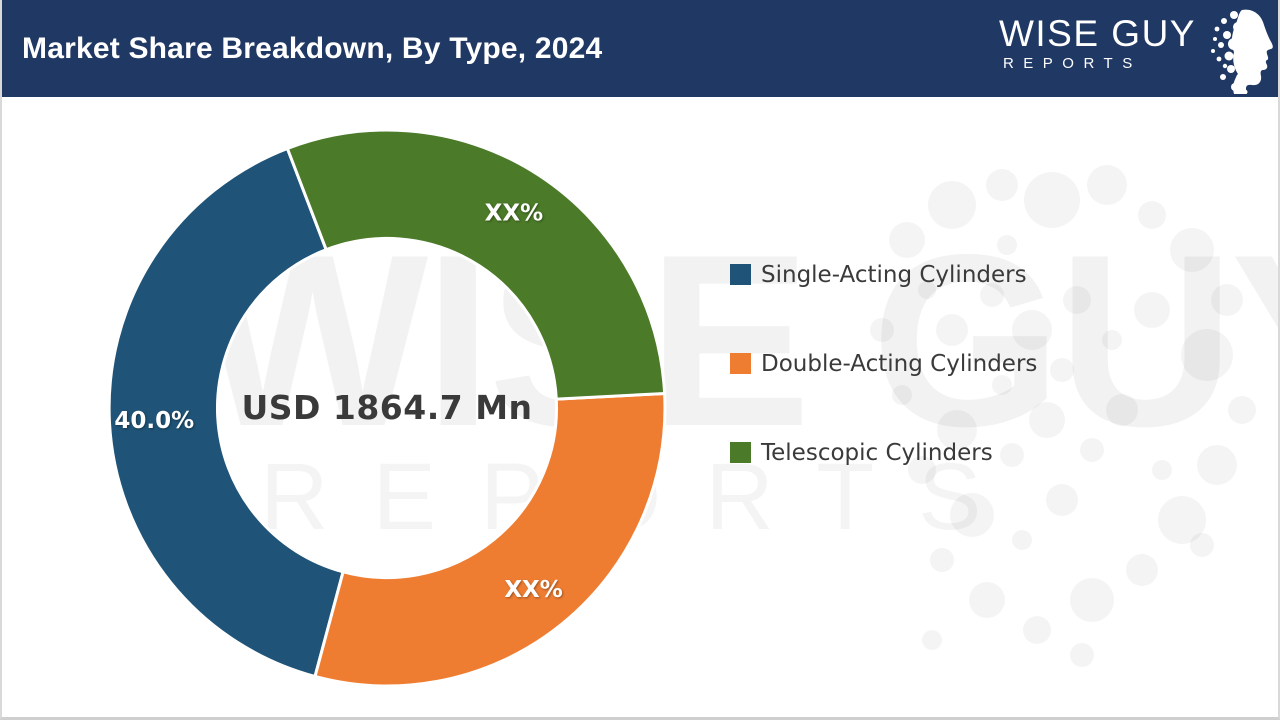 The height and width of the screenshot is (720, 1280). Describe the element at coordinates (894, 274) in the screenshot. I see `legend-label: Single-Acting Cylinders` at that location.